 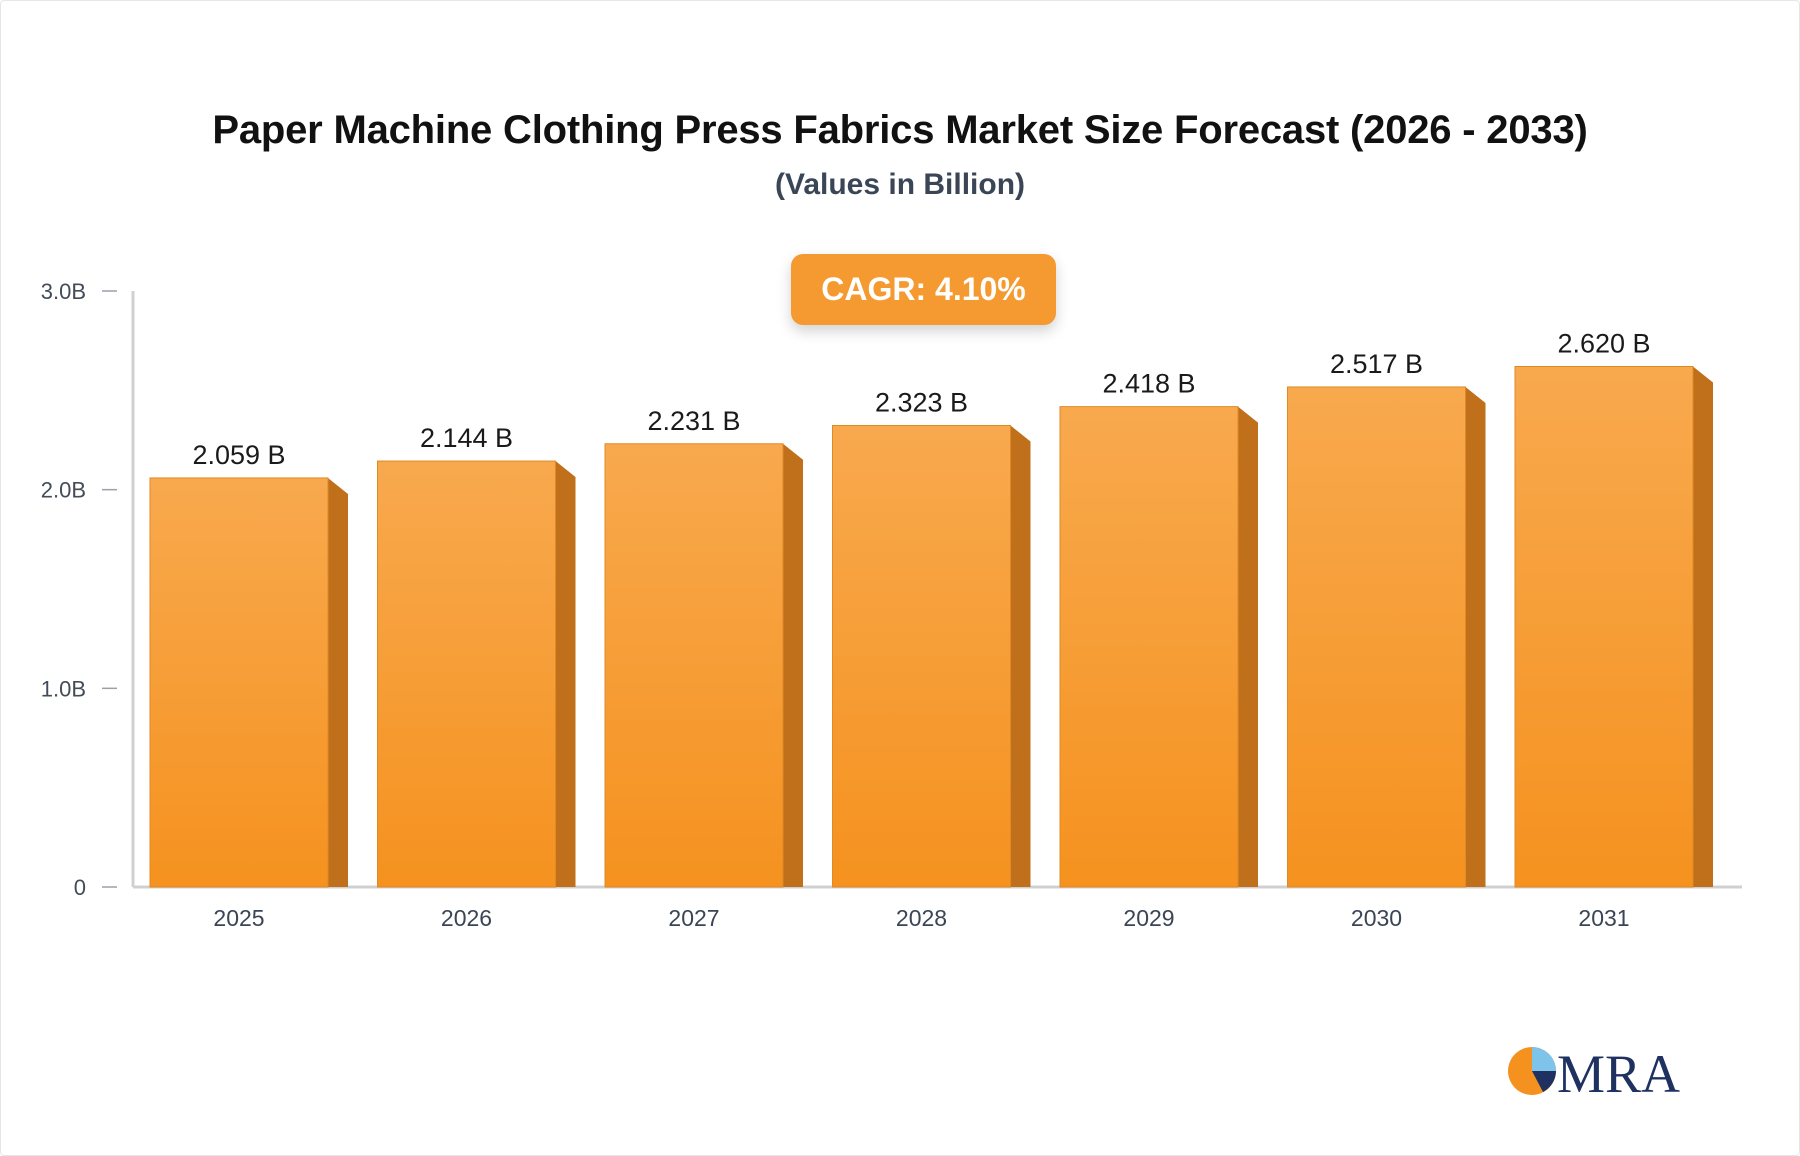 What do you see at coordinates (693, 421) in the screenshot?
I see `bar-value-label: 2.231 B` at bounding box center [693, 421].